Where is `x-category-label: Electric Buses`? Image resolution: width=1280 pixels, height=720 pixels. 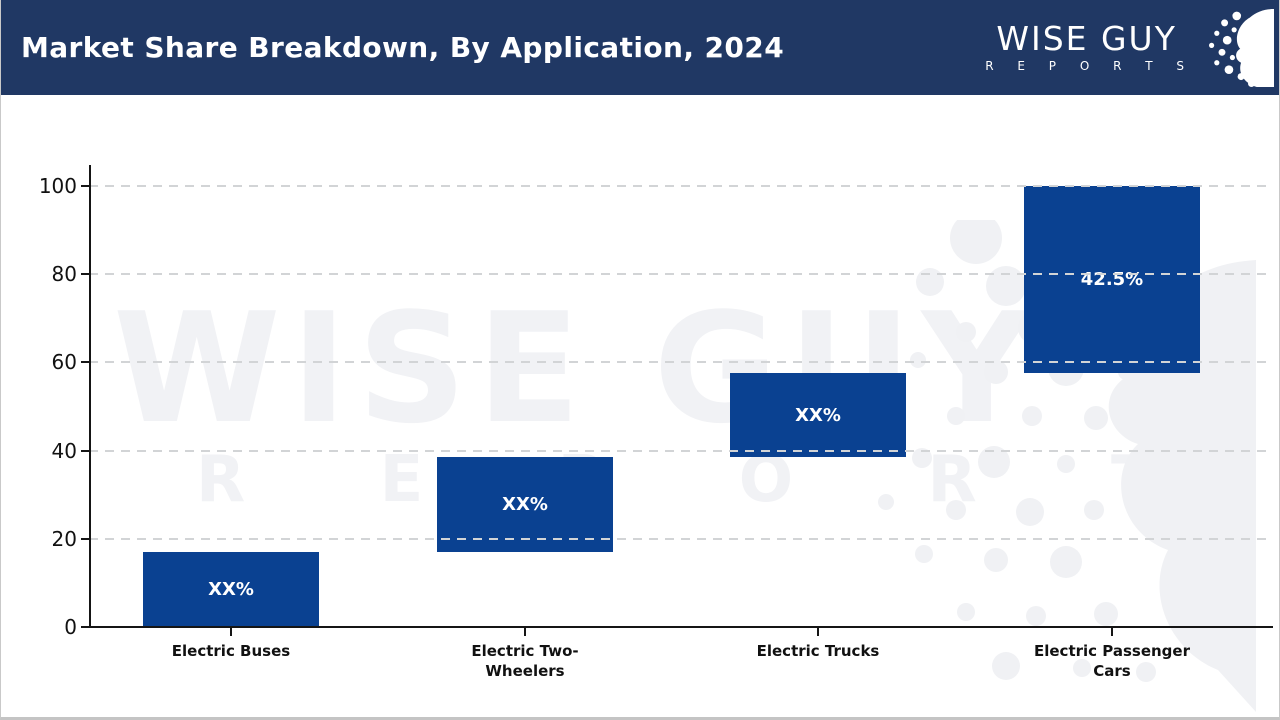 x-category-label: Electric Buses is located at coordinates (231, 651).